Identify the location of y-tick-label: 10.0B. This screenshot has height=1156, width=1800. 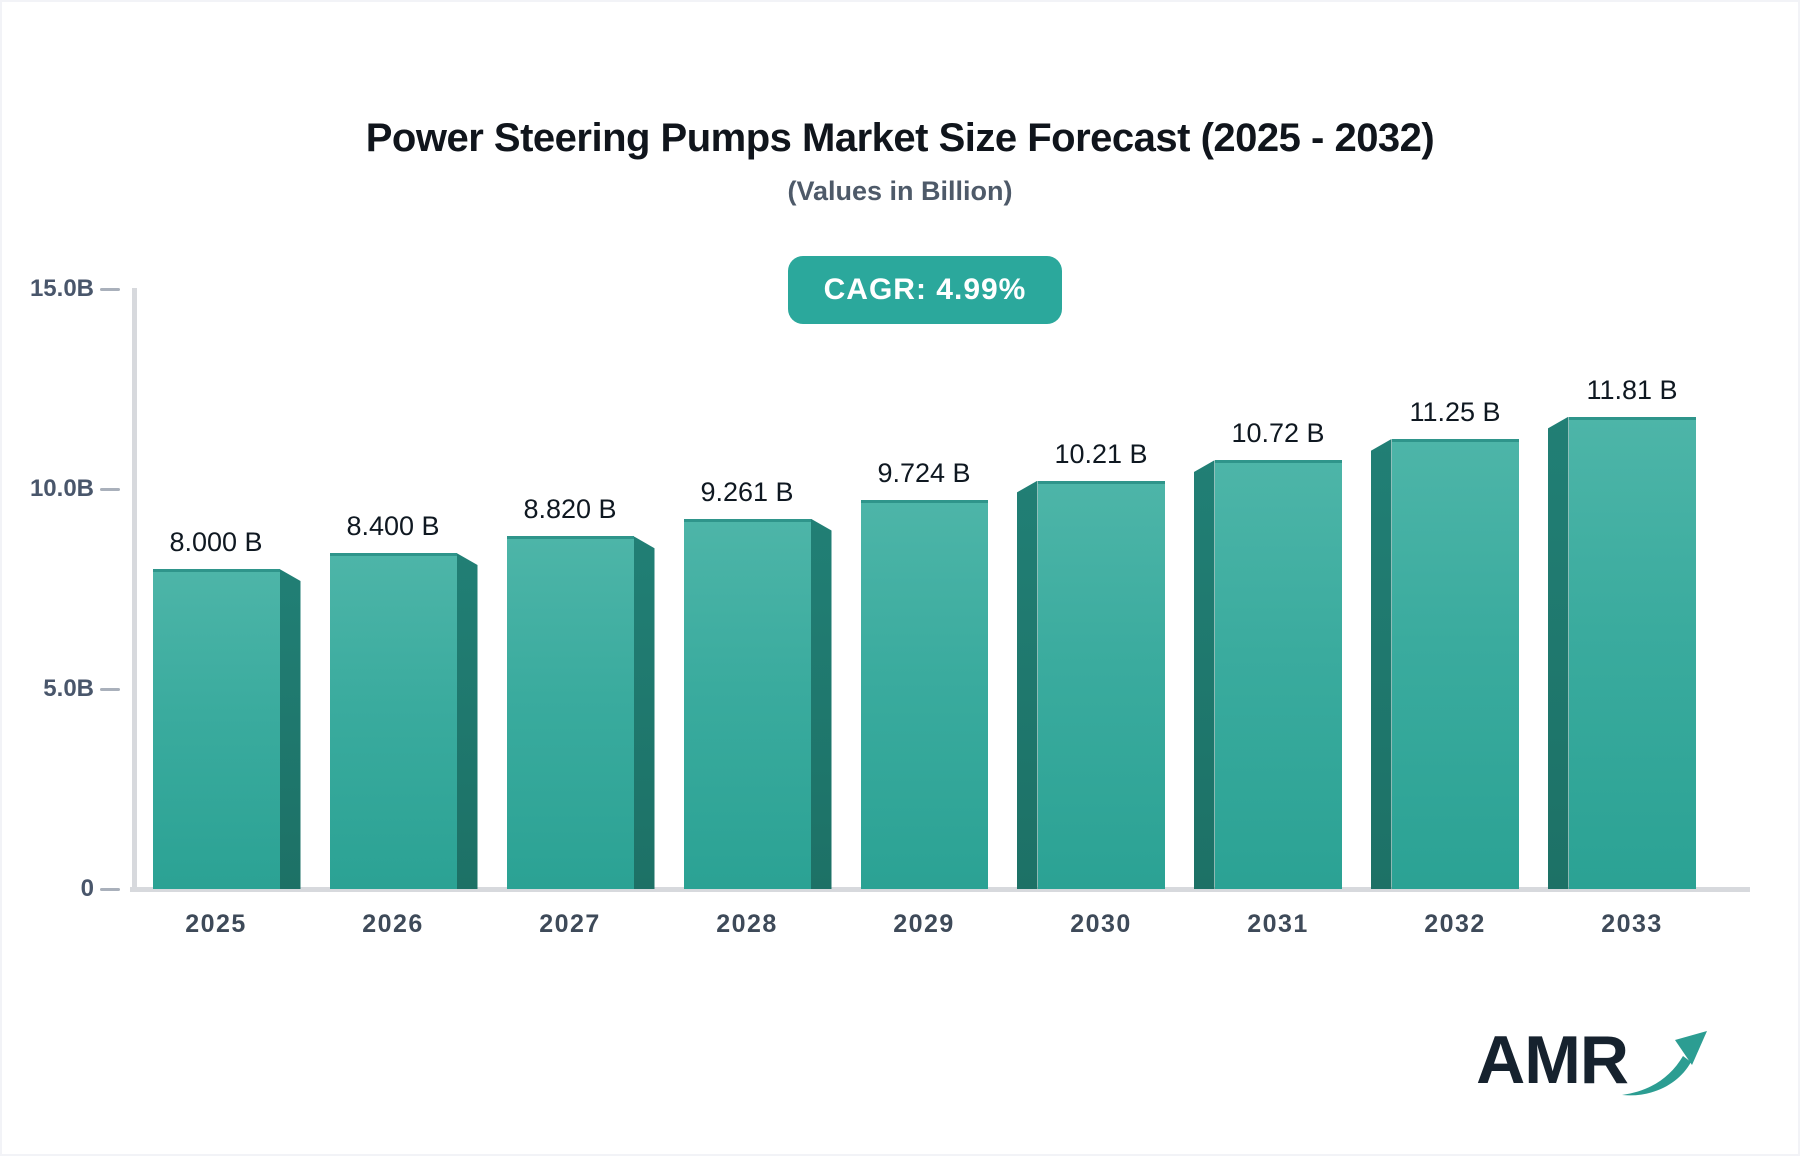
(61, 488).